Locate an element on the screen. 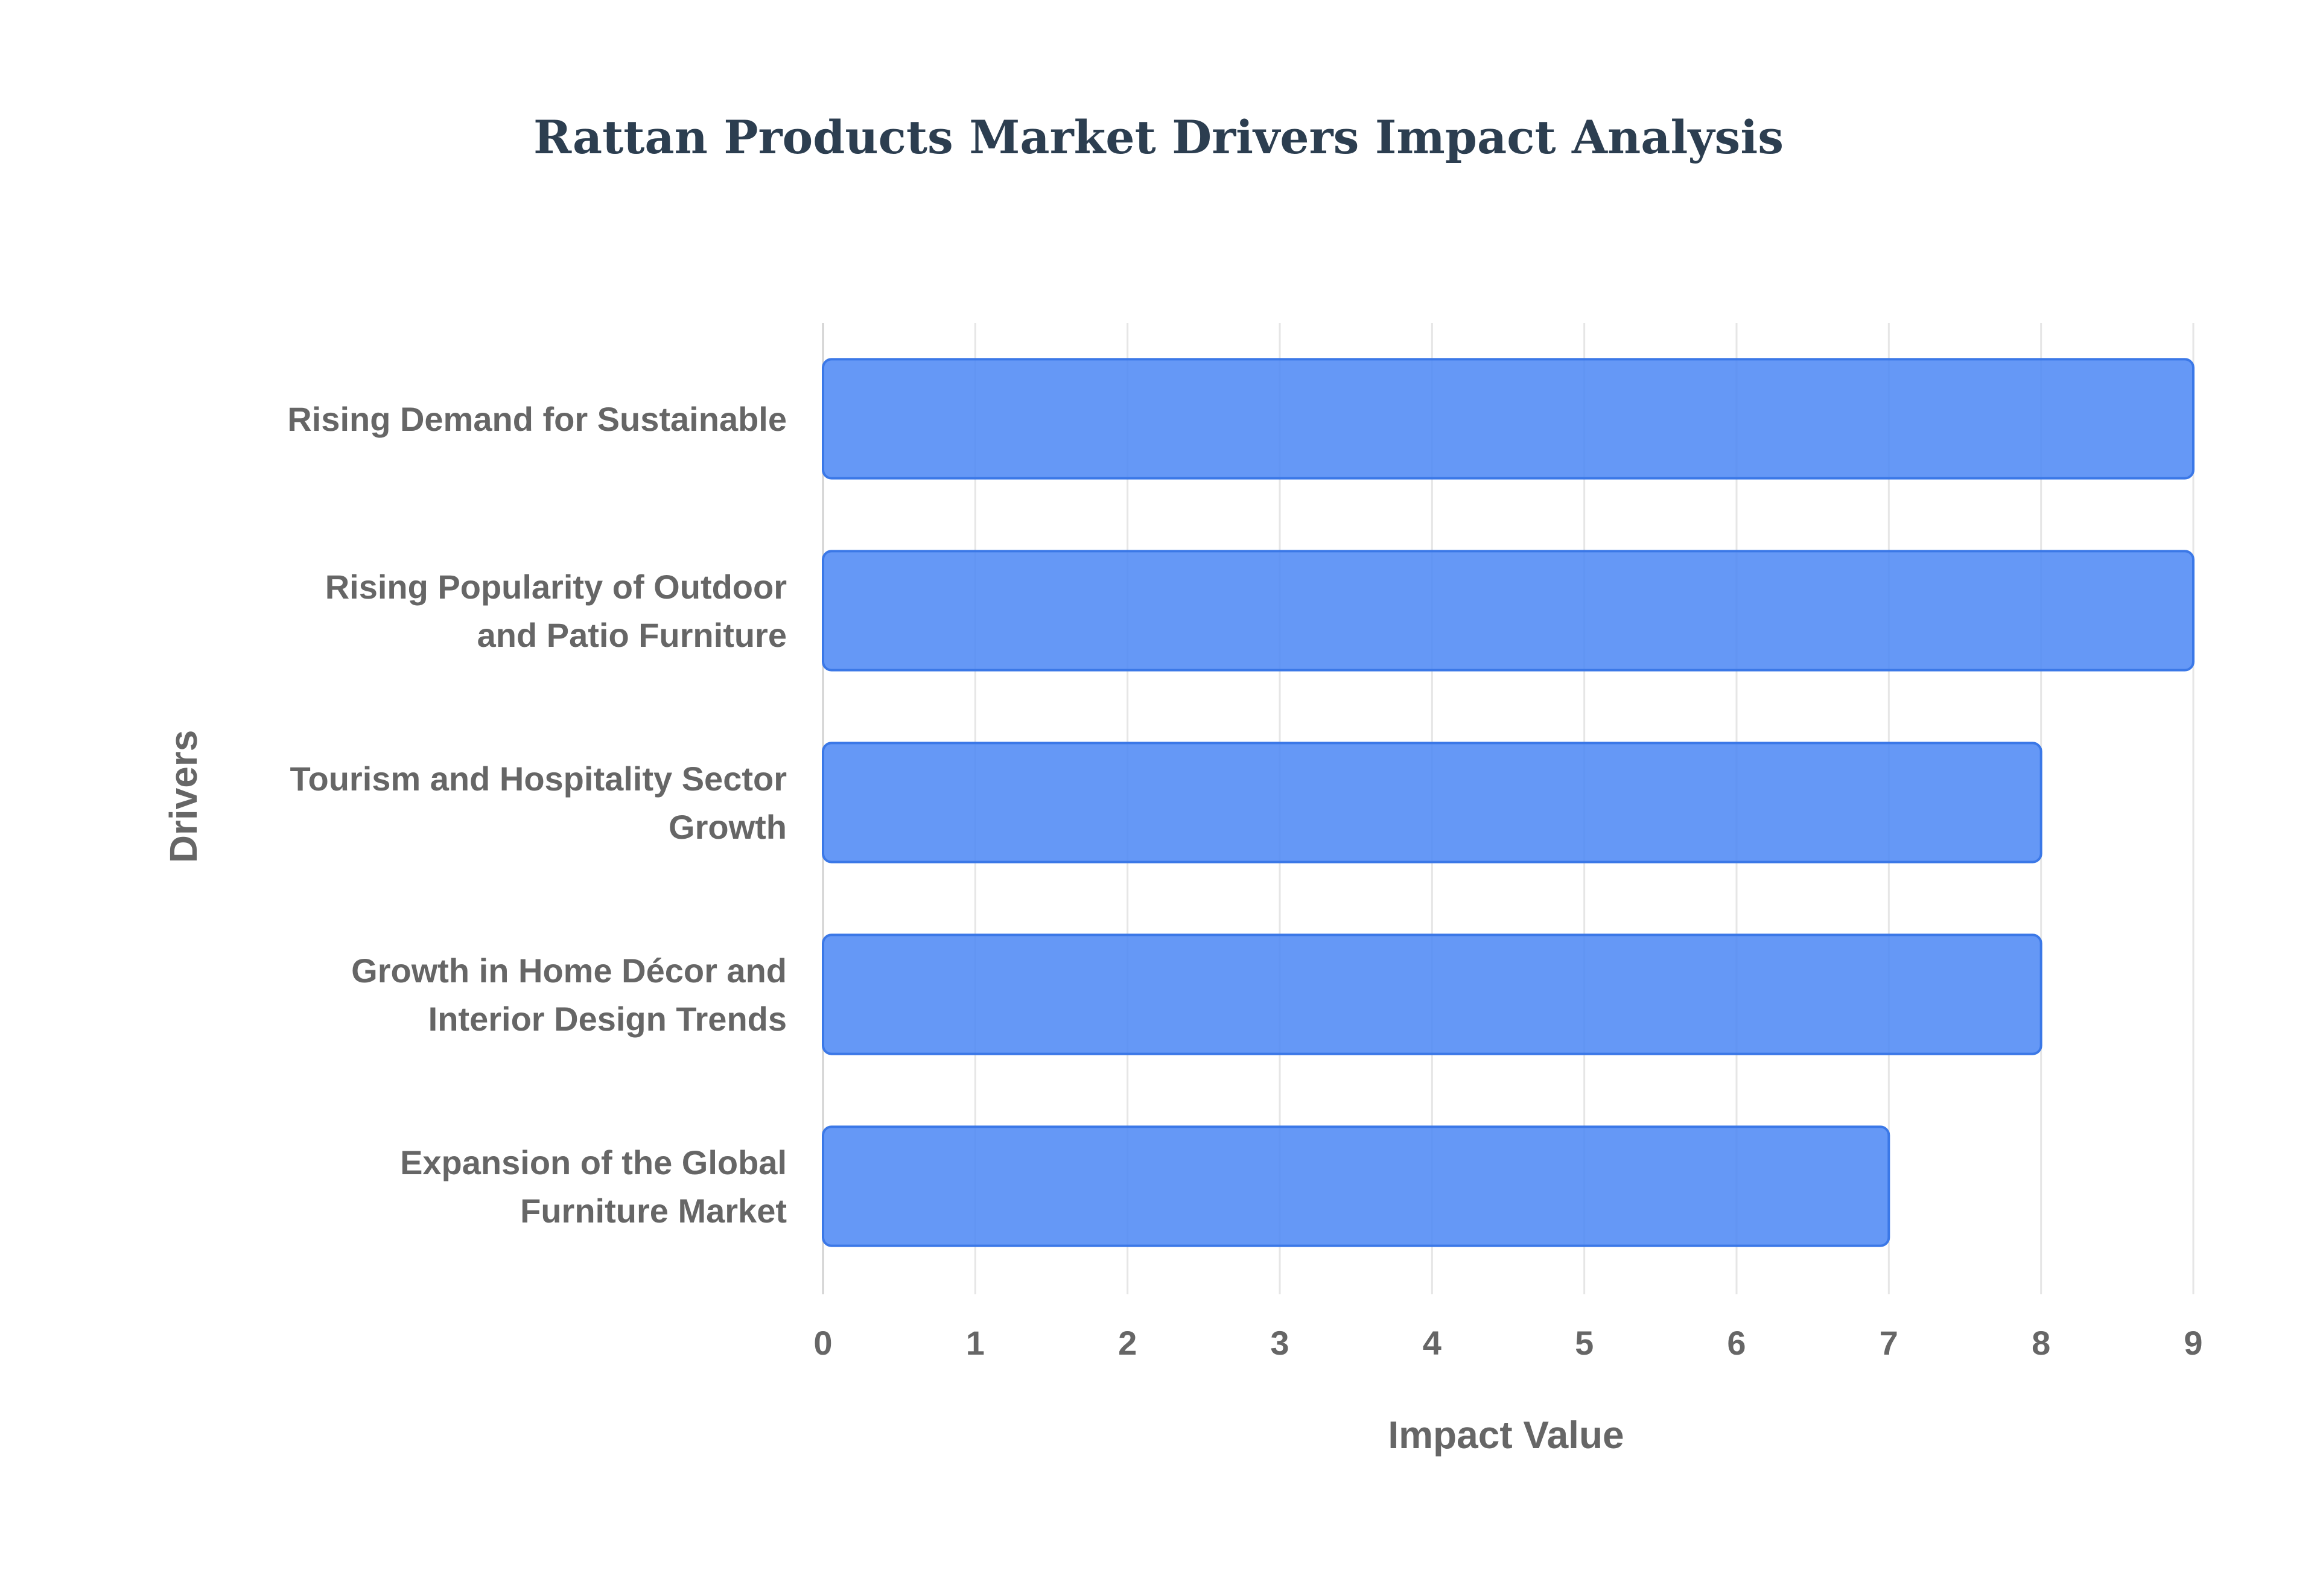 This screenshot has height=1596, width=2317. y-category-label-2: Tourism and Hospitality Sector Growth is located at coordinates (538, 803).